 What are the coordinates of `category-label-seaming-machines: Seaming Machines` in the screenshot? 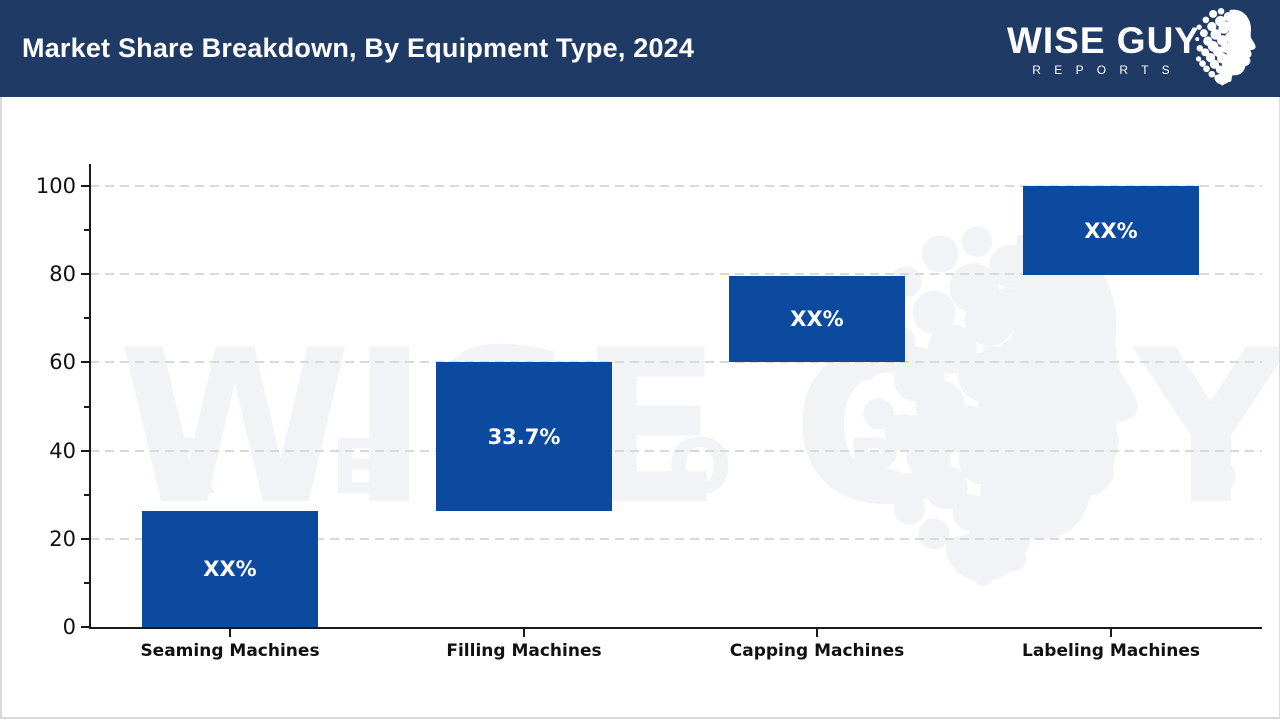 It's located at (230, 651).